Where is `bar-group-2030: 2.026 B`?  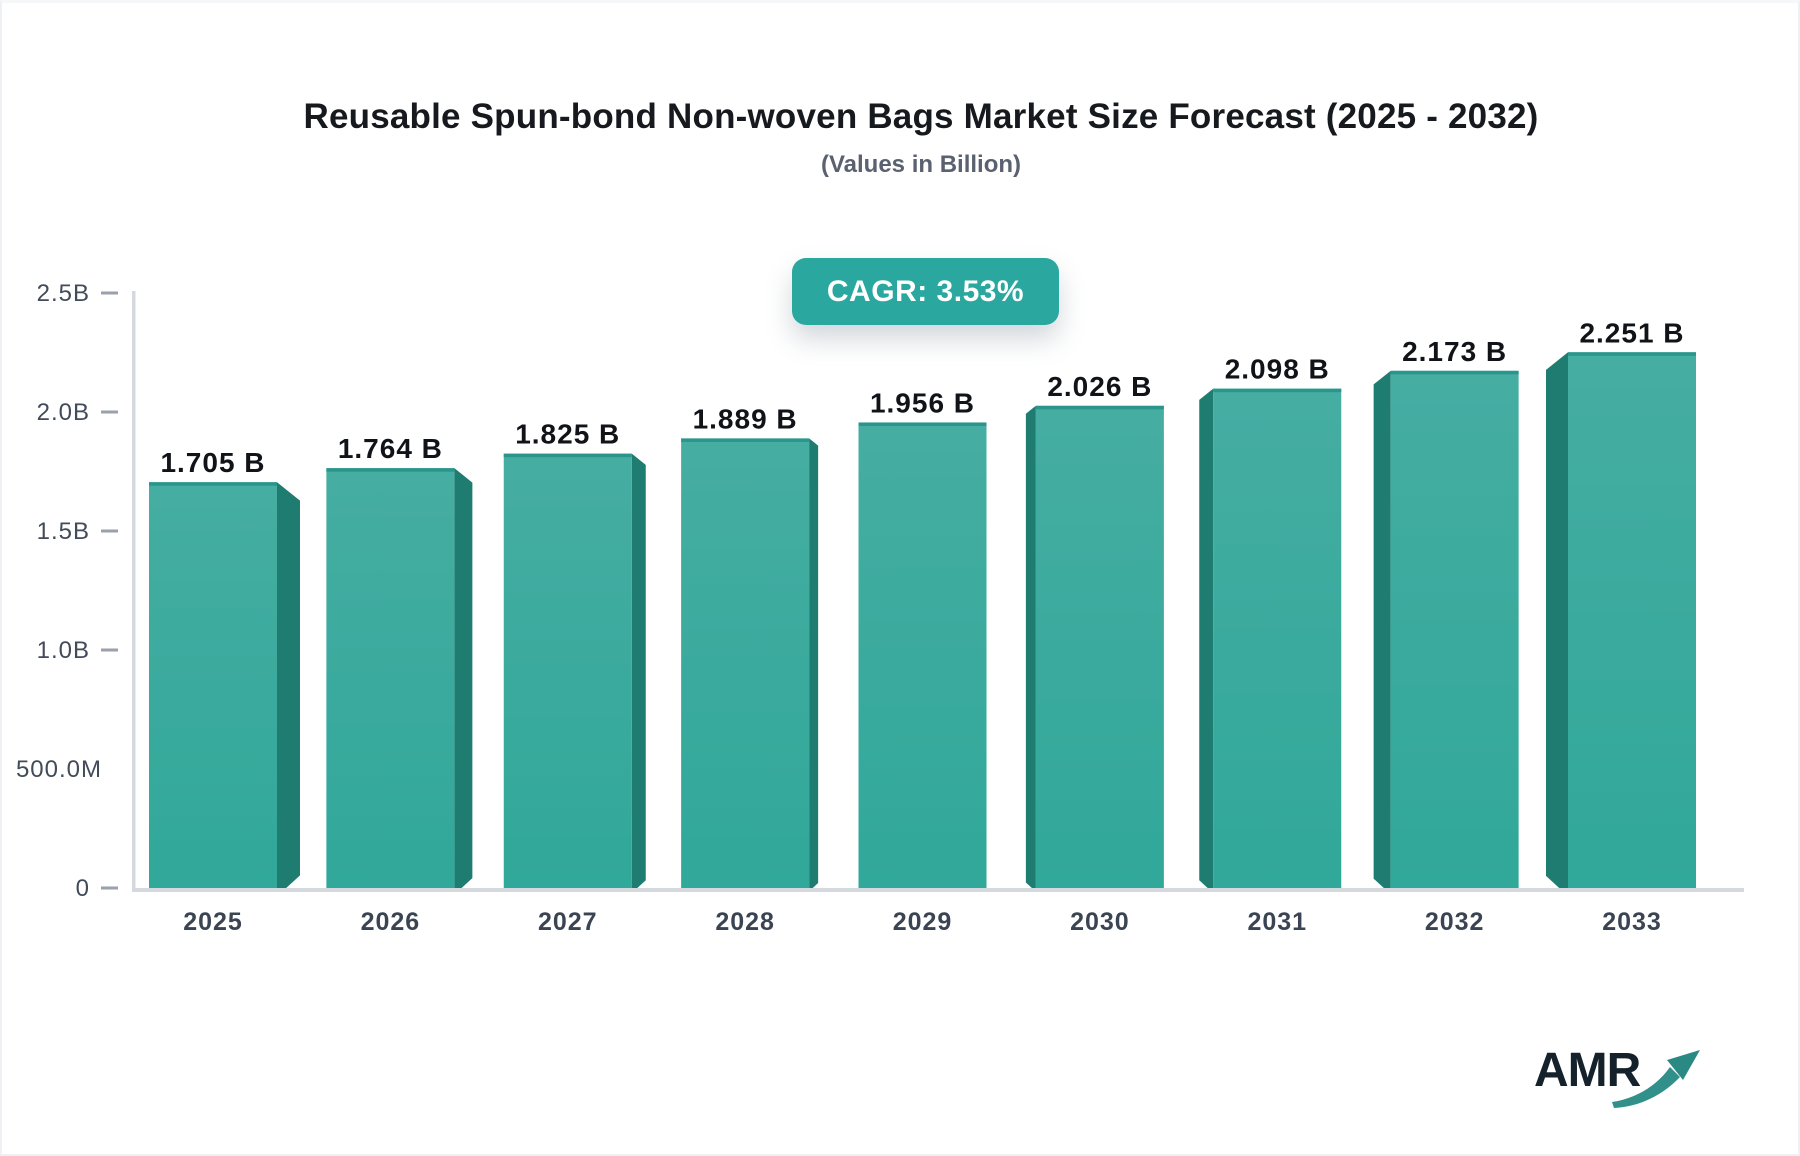 bar-group-2030: 2.026 B is located at coordinates (1094, 630).